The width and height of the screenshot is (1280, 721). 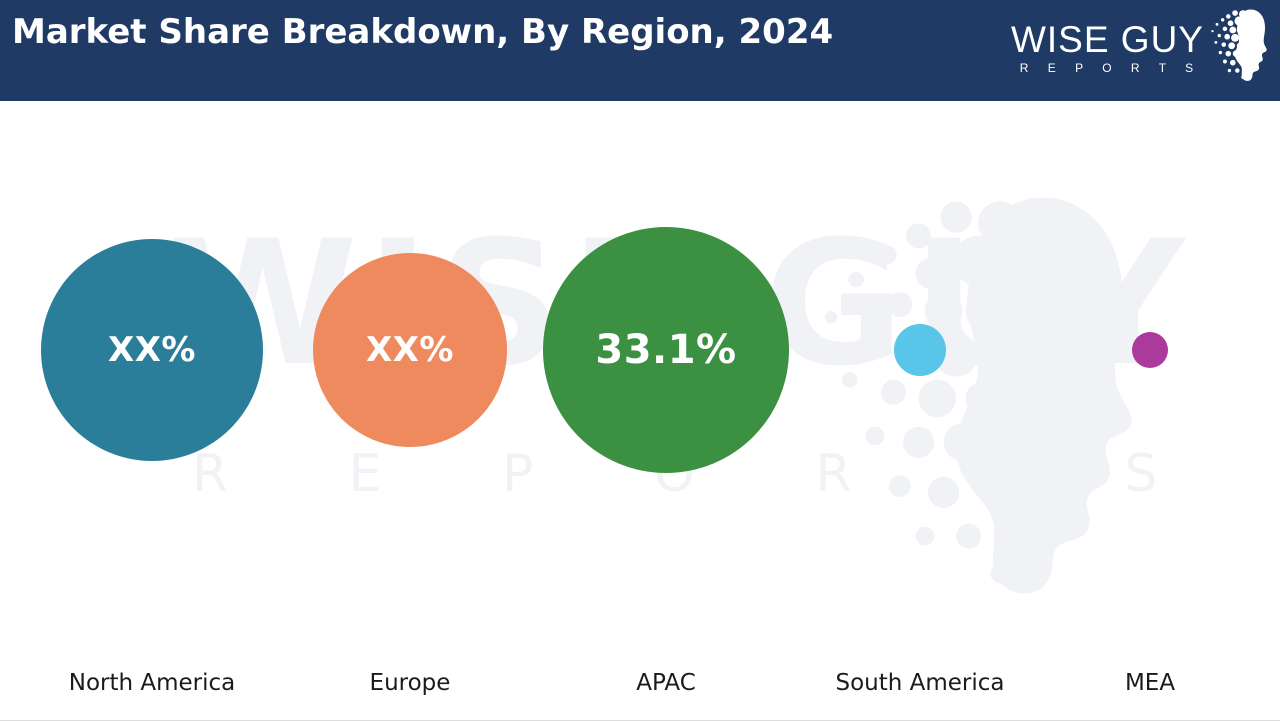 I want to click on page-title: Market Share Breakdown, By Region, 2024, so click(x=423, y=32).